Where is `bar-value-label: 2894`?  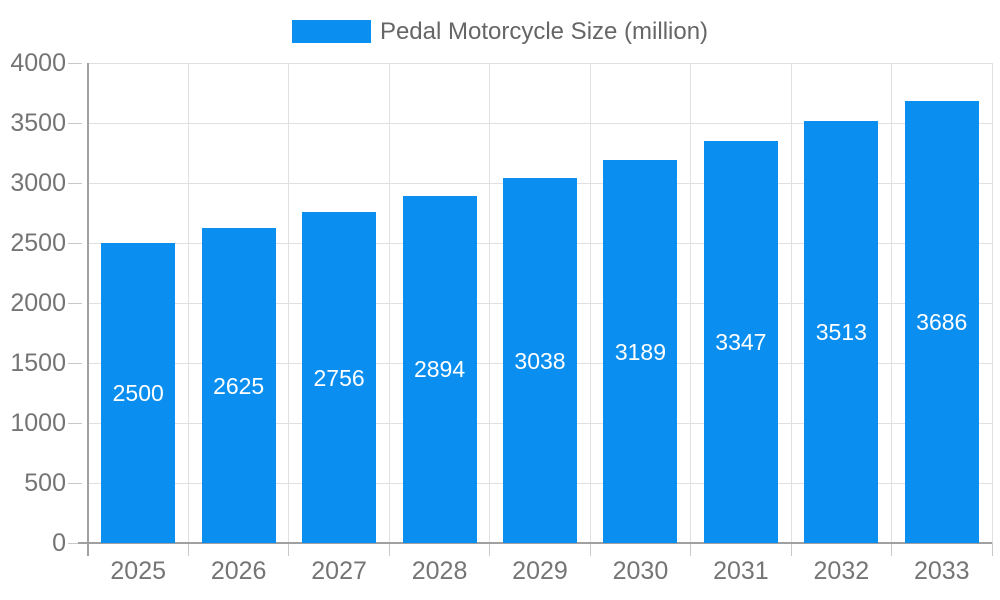
bar-value-label: 2894 is located at coordinates (439, 369).